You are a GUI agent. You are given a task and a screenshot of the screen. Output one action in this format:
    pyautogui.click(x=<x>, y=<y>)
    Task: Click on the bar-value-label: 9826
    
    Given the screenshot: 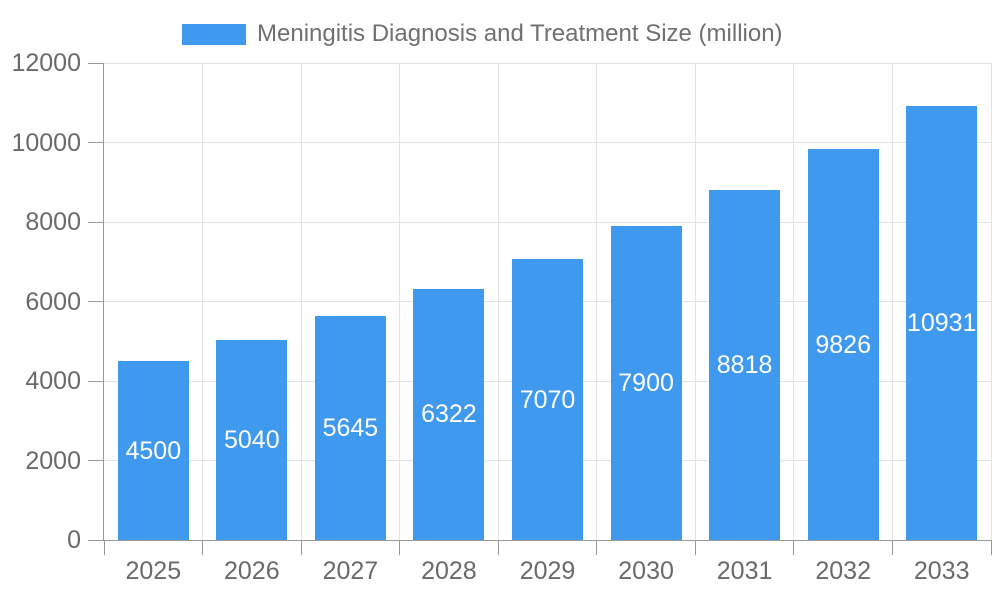 What is the action you would take?
    pyautogui.click(x=843, y=344)
    